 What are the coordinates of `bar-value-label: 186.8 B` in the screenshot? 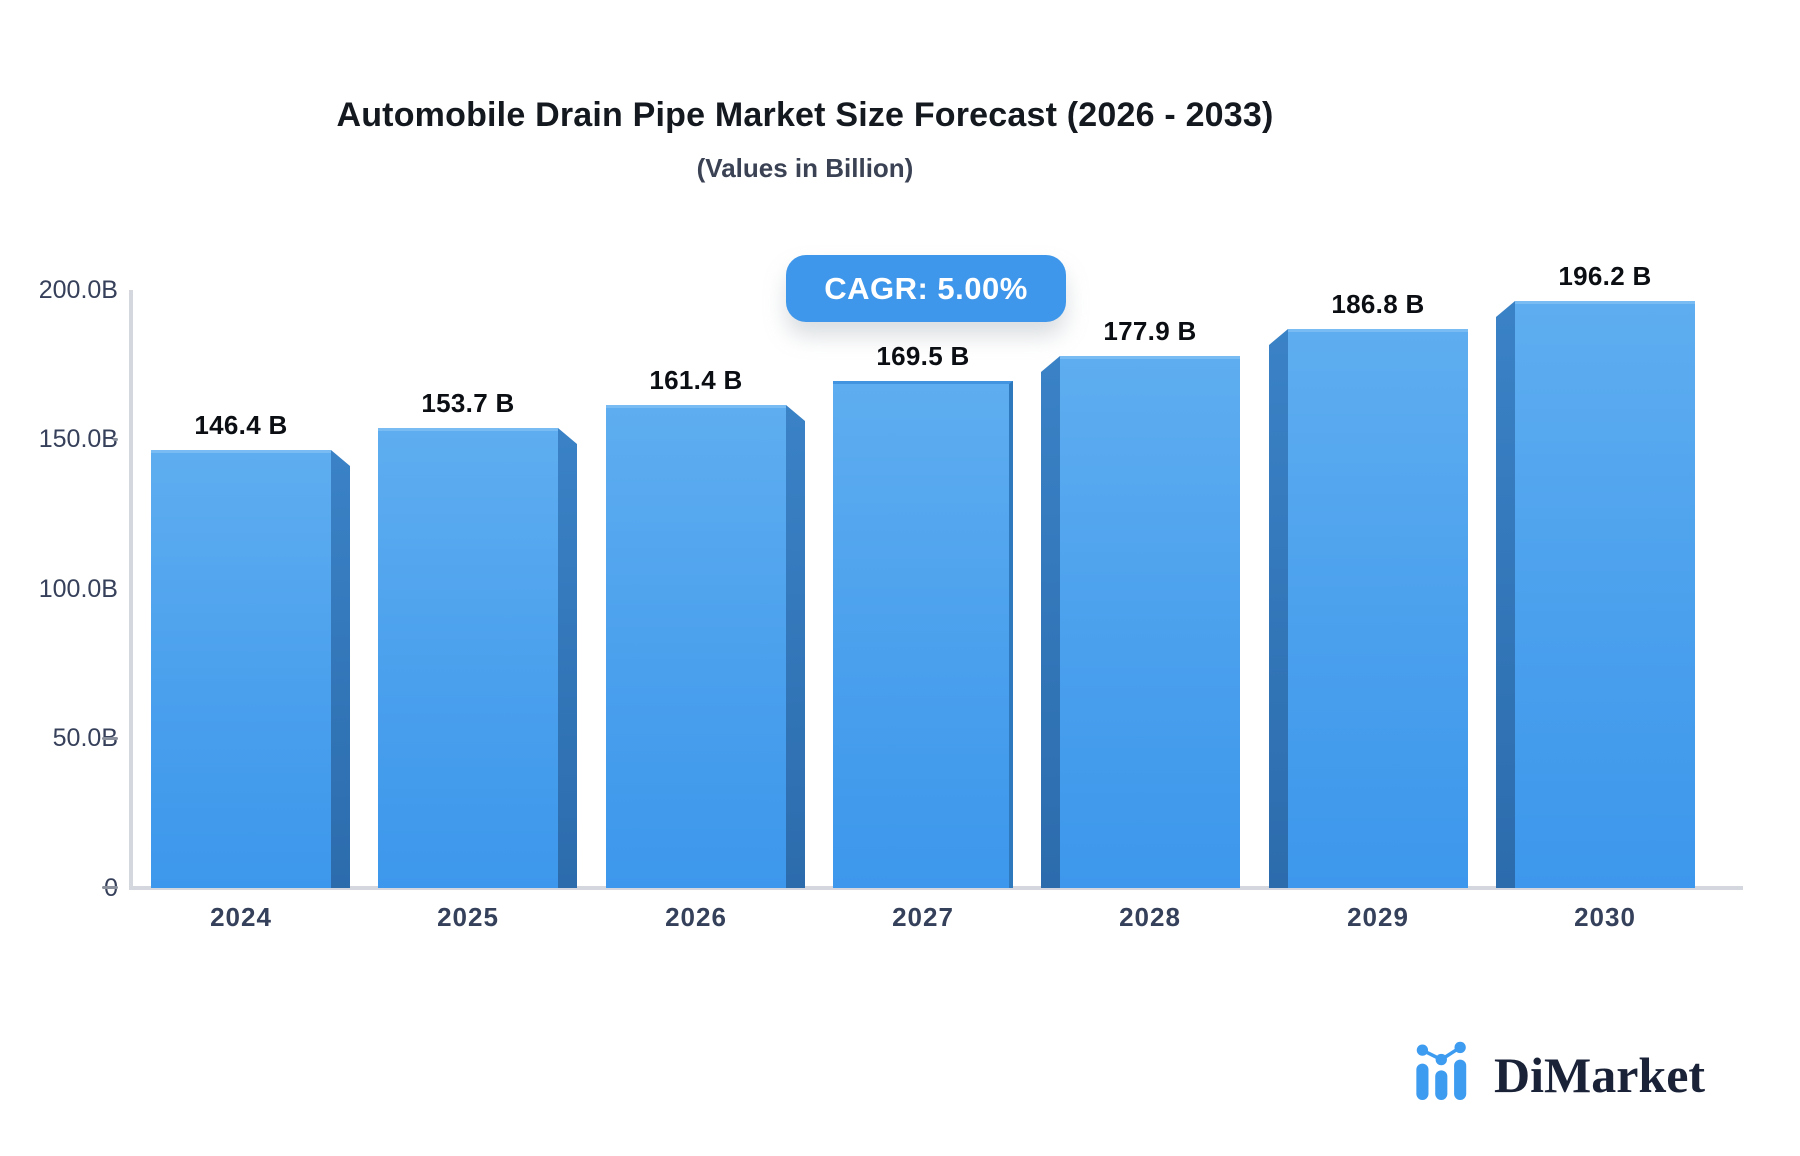 It's located at (1378, 304).